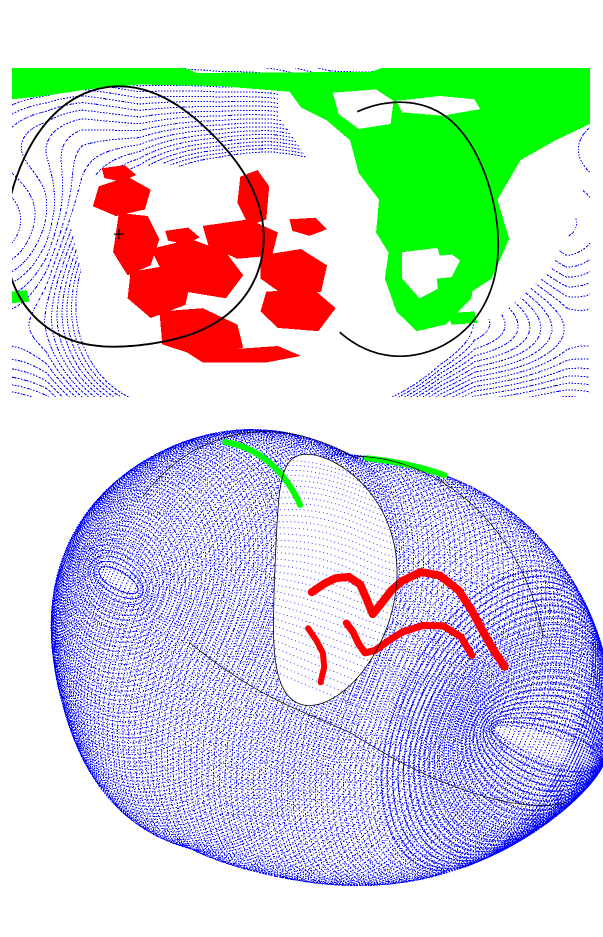 The width and height of the screenshot is (603, 937). What do you see at coordinates (21, 297) in the screenshot?
I see `map-green-sliver-left` at bounding box center [21, 297].